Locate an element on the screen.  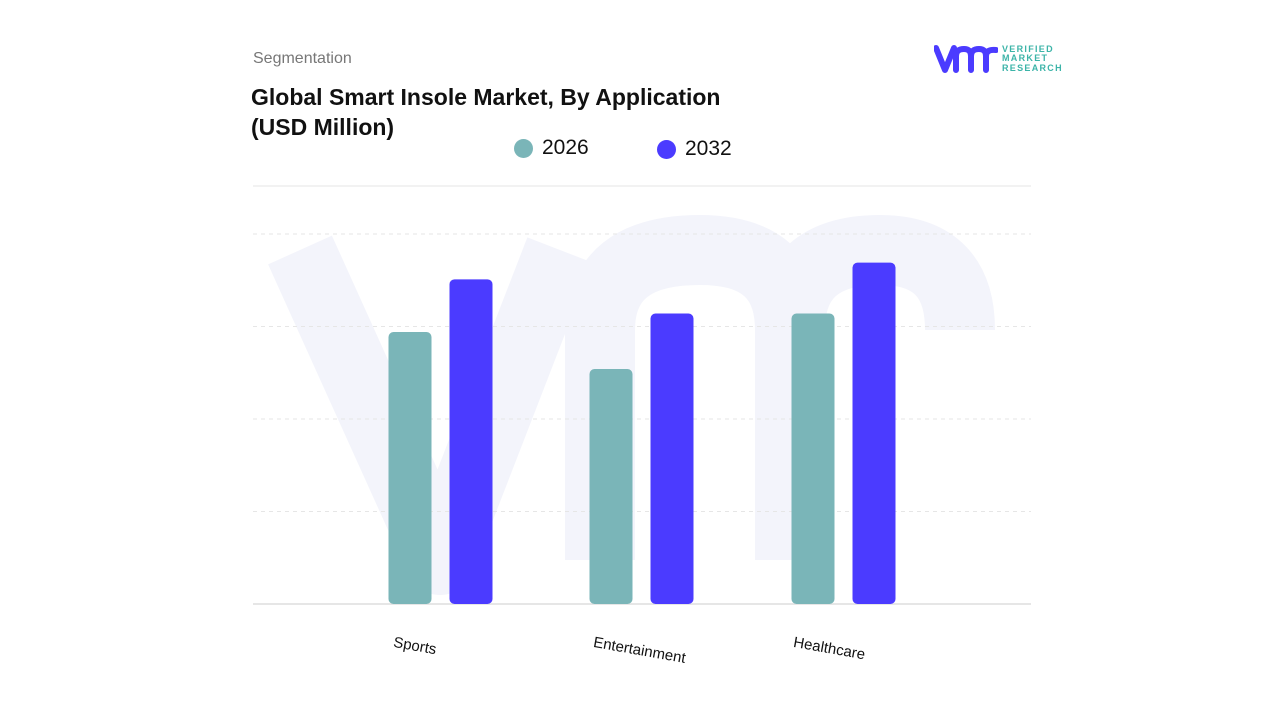
logo: VERIFIED MARKET RESEARCH is located at coordinates (998, 59).